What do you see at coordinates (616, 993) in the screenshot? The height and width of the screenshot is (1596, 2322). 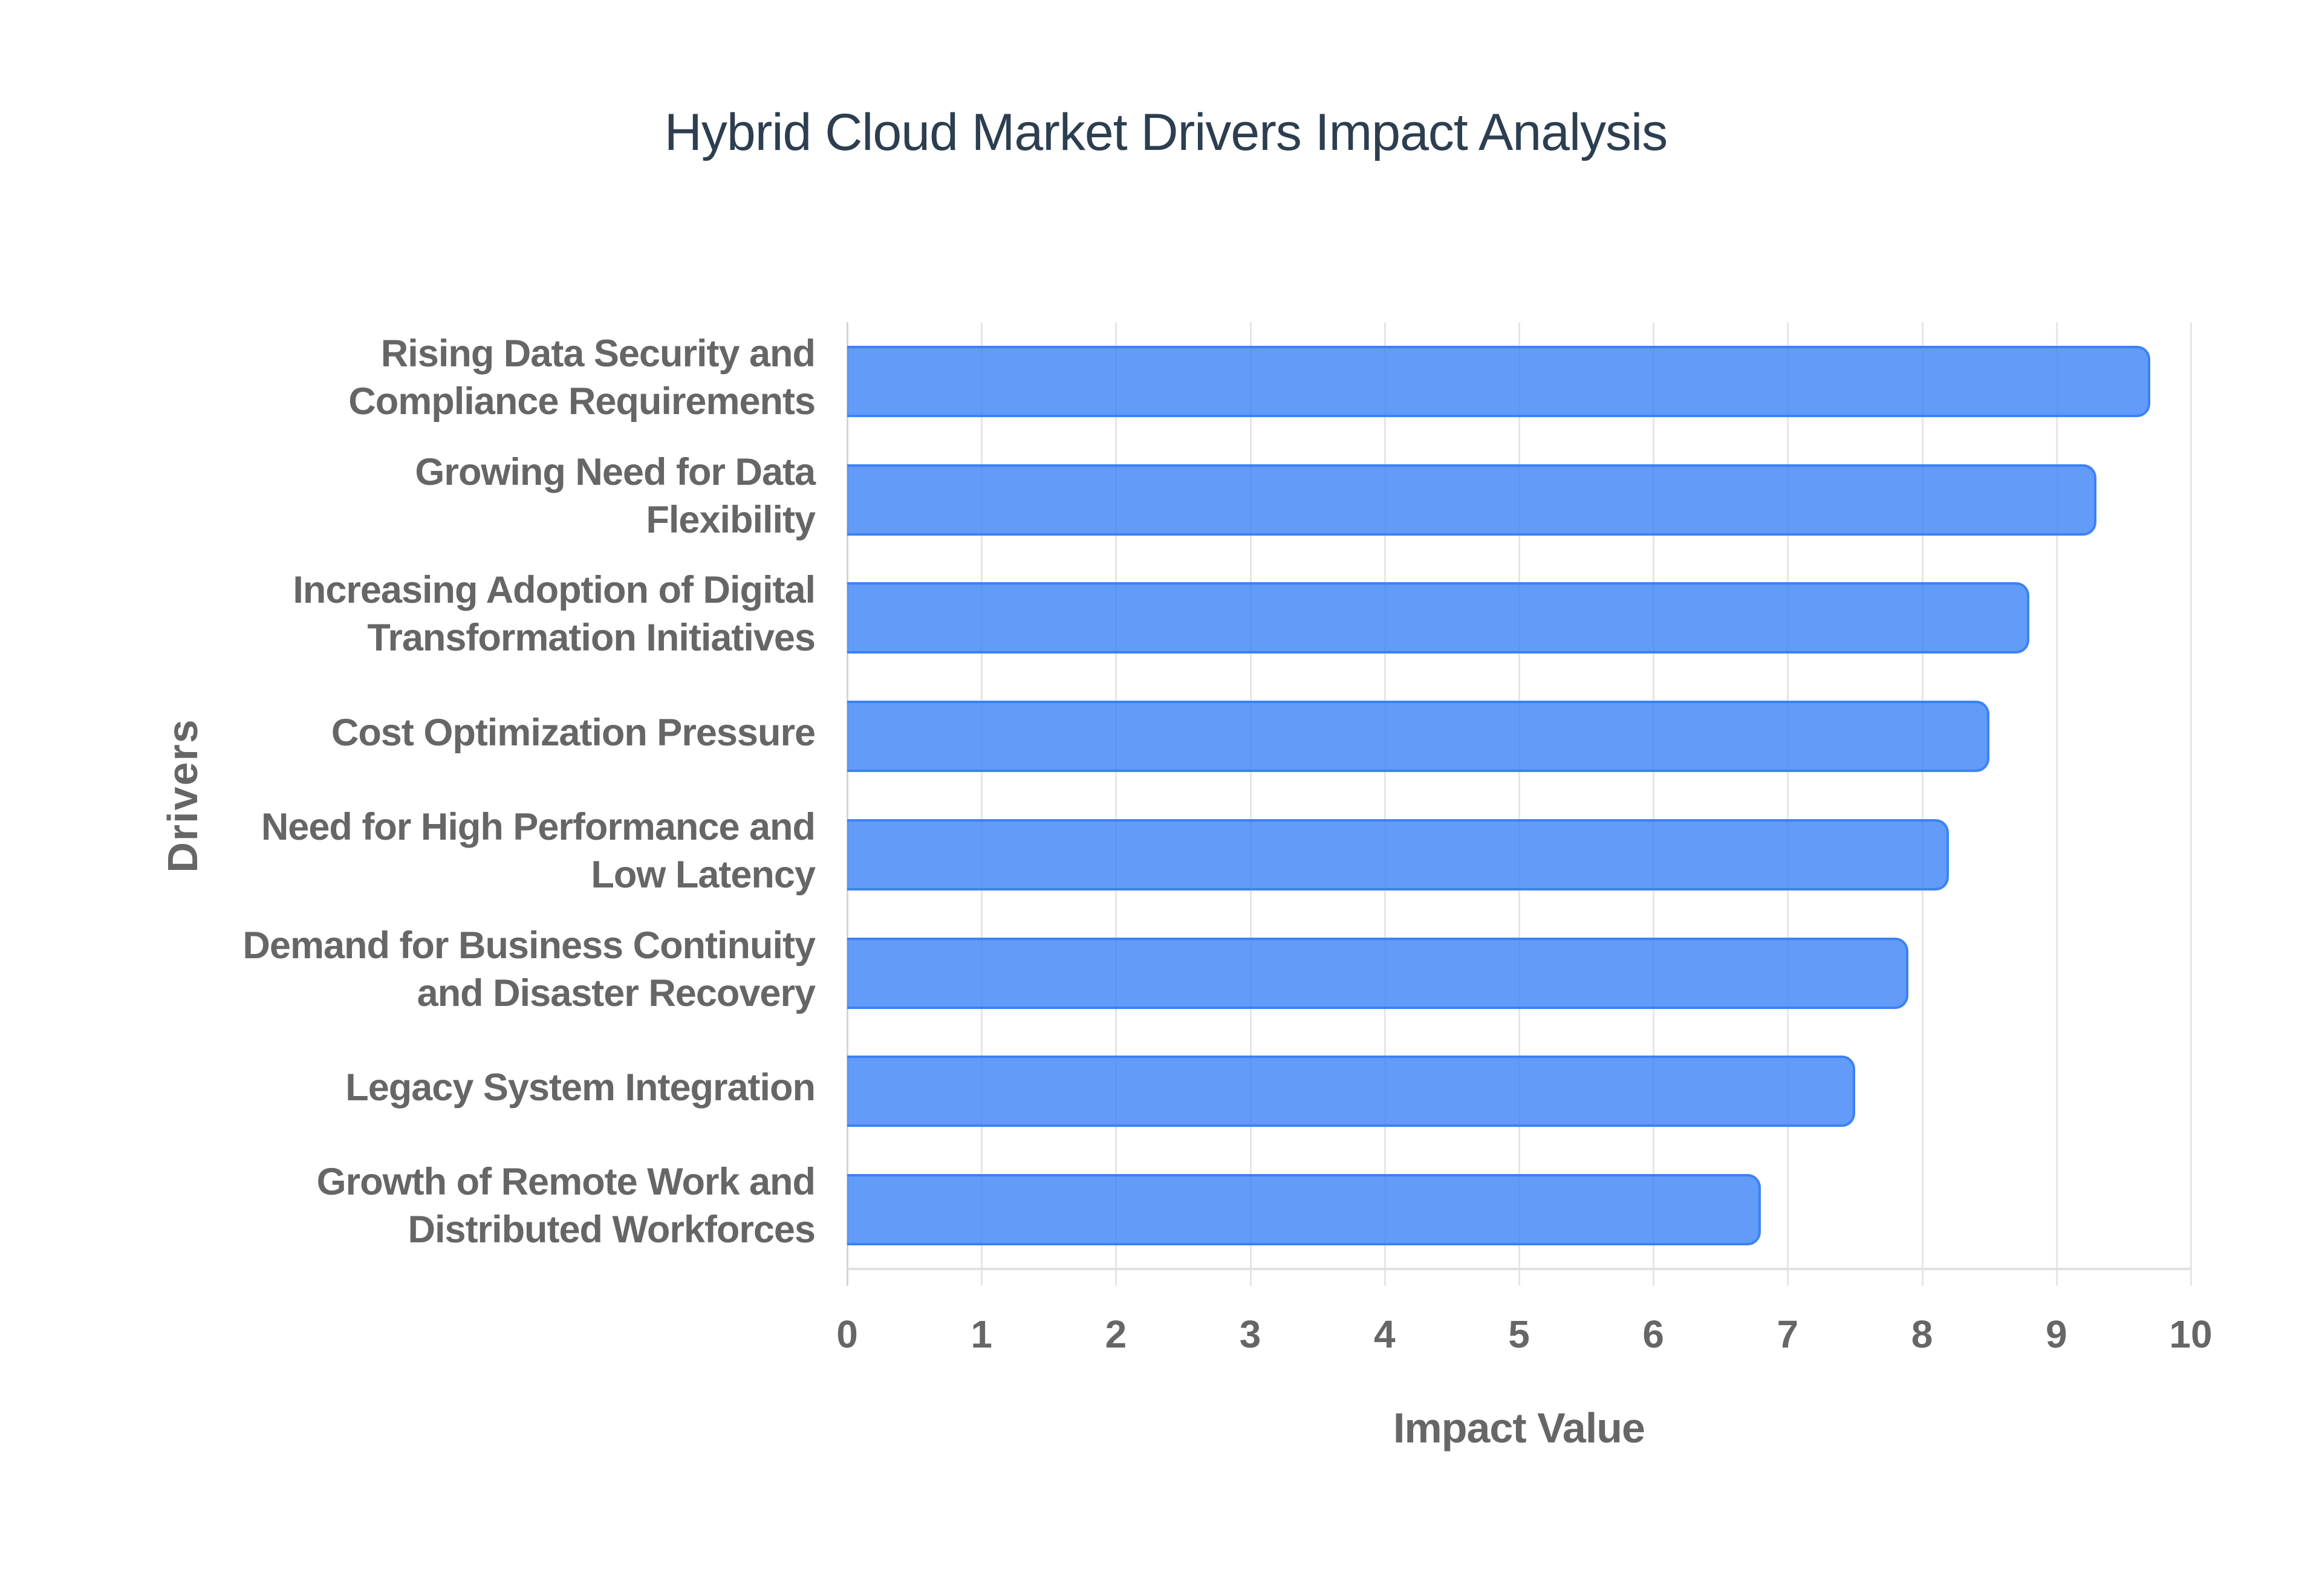 I see `category-label-line: and Disaster Recovery` at bounding box center [616, 993].